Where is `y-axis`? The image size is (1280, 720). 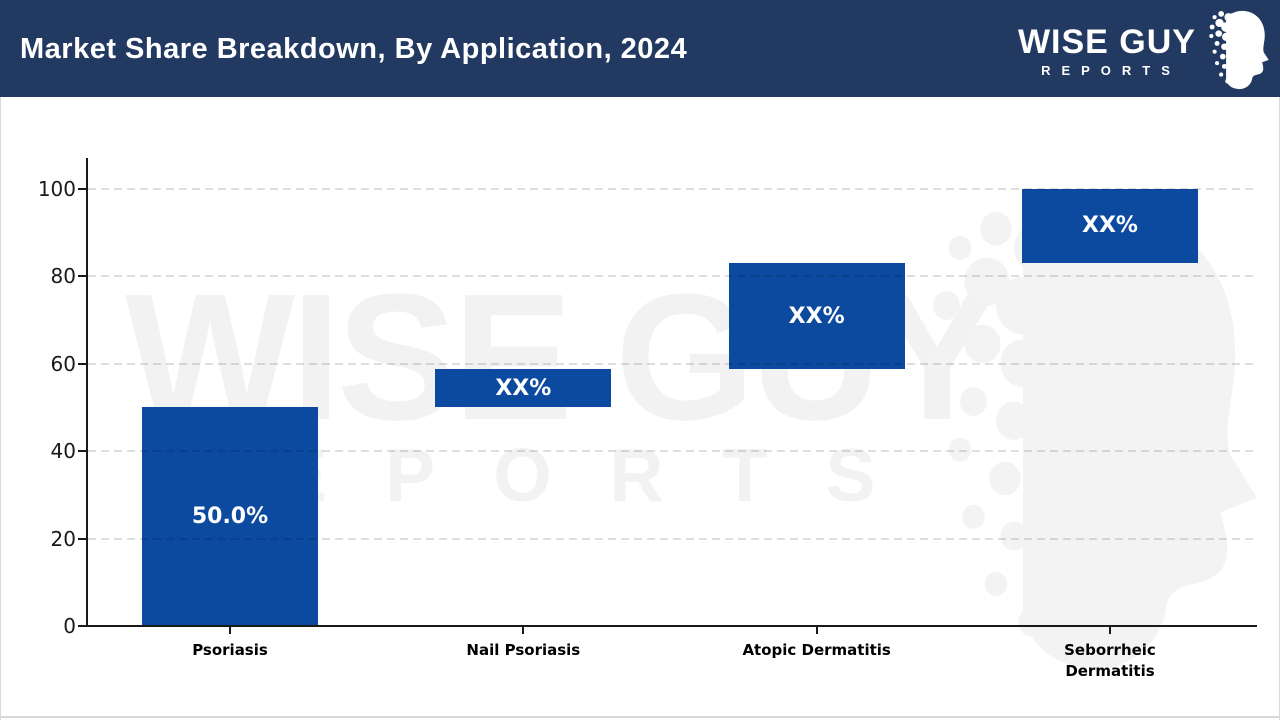 y-axis is located at coordinates (87, 392).